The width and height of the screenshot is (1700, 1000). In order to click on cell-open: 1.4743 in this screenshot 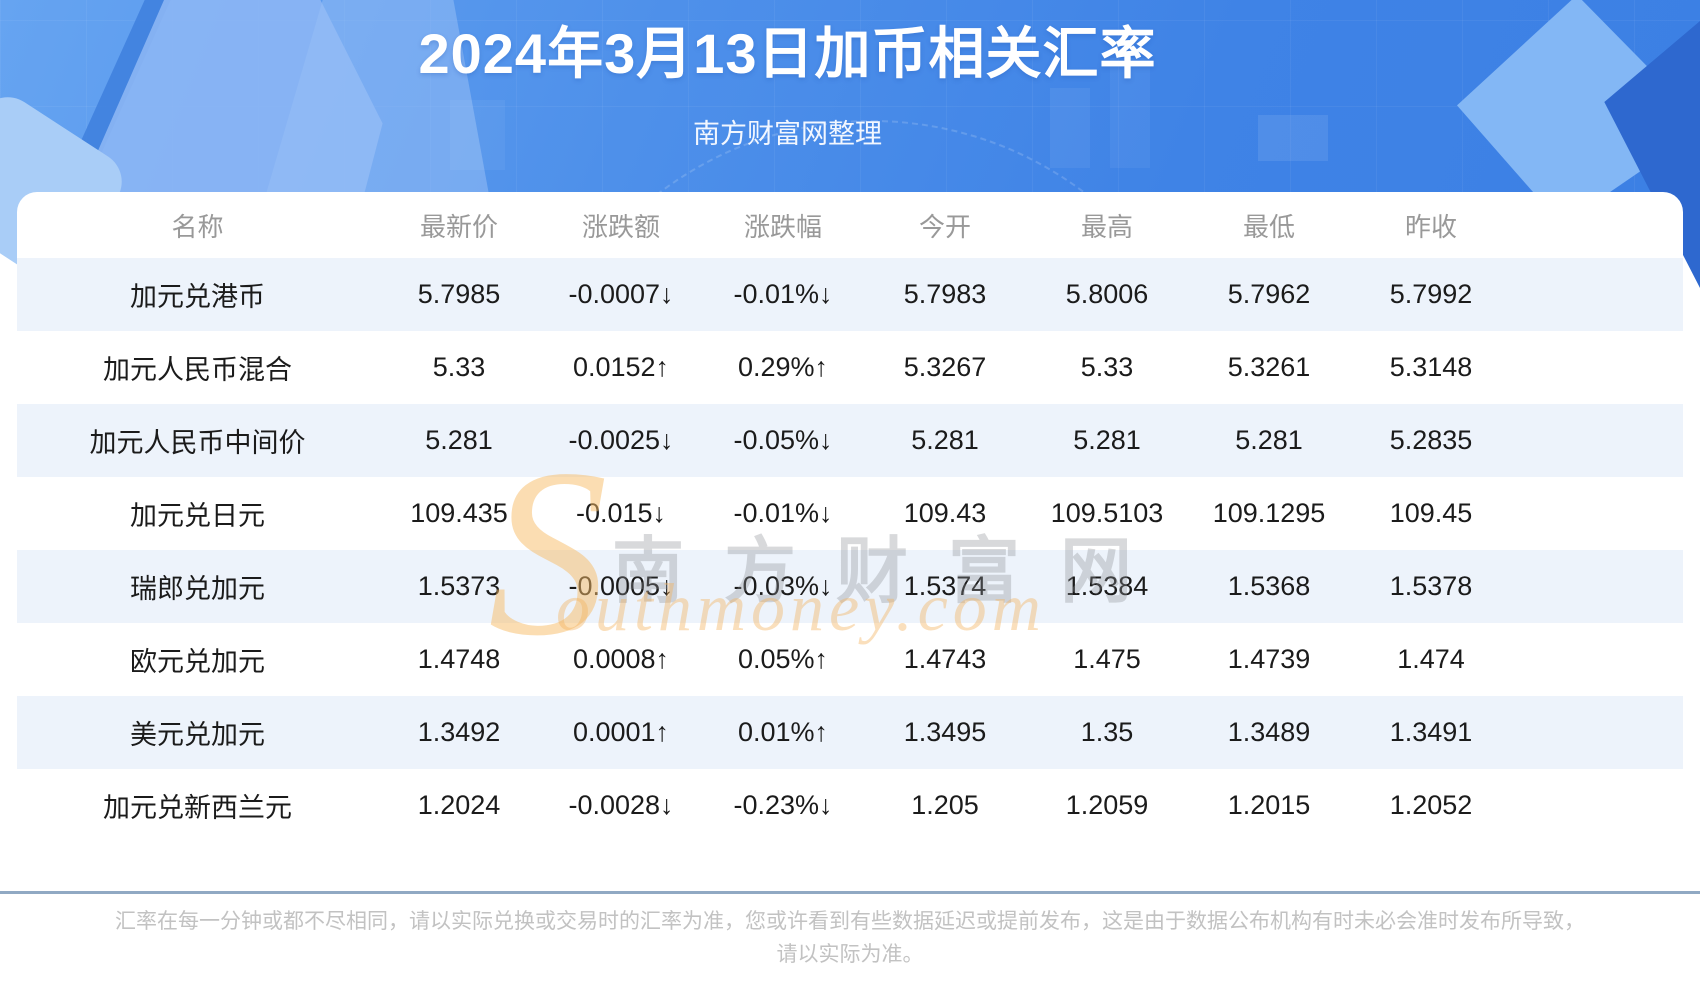, I will do `click(945, 659)`.